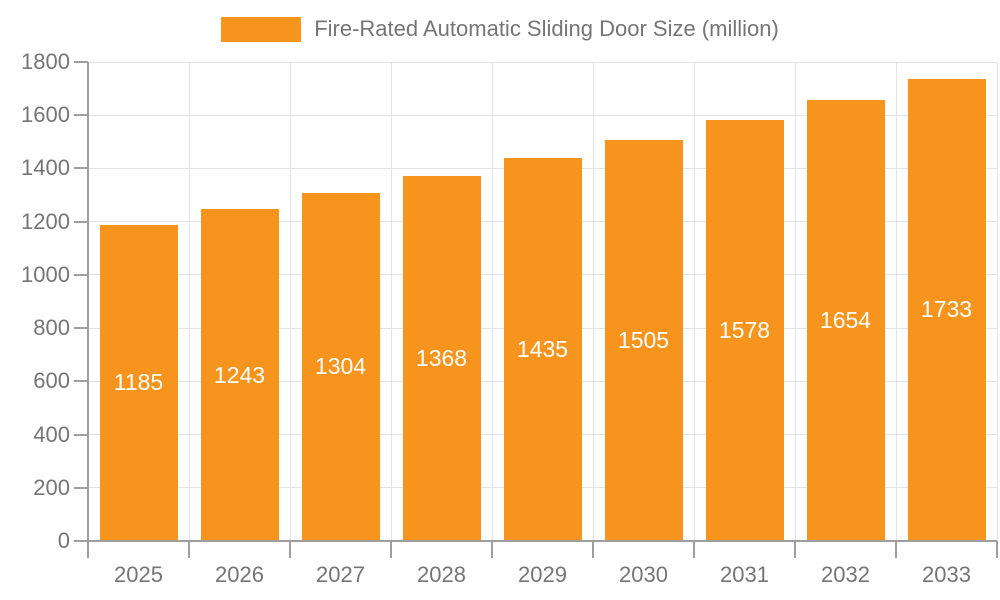 Image resolution: width=1000 pixels, height=600 pixels. I want to click on bar-value-label: 1505, so click(643, 339).